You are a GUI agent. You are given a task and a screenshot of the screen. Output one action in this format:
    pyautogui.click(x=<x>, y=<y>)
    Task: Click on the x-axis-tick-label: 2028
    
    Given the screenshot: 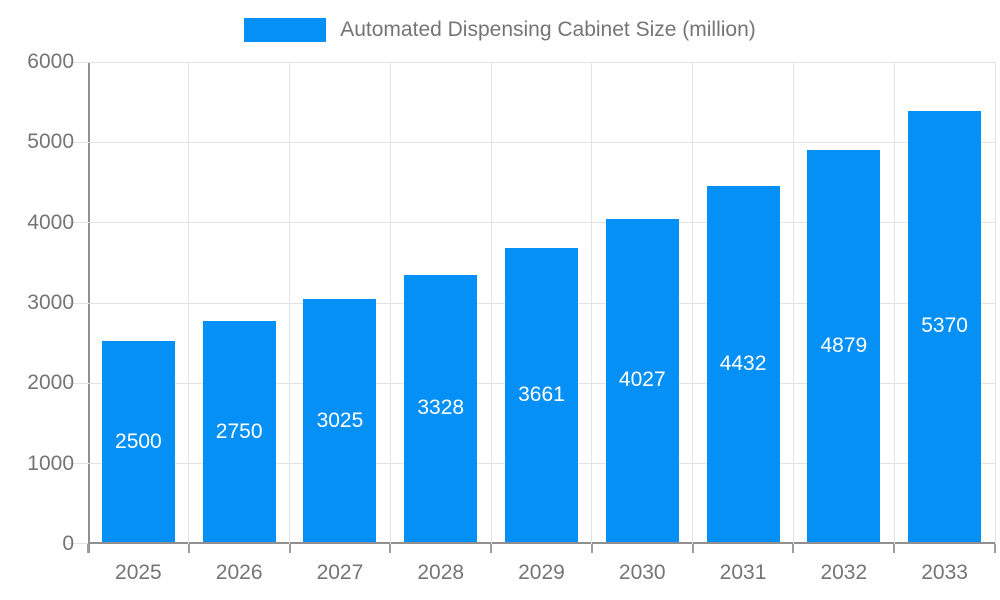 What is the action you would take?
    pyautogui.click(x=441, y=572)
    